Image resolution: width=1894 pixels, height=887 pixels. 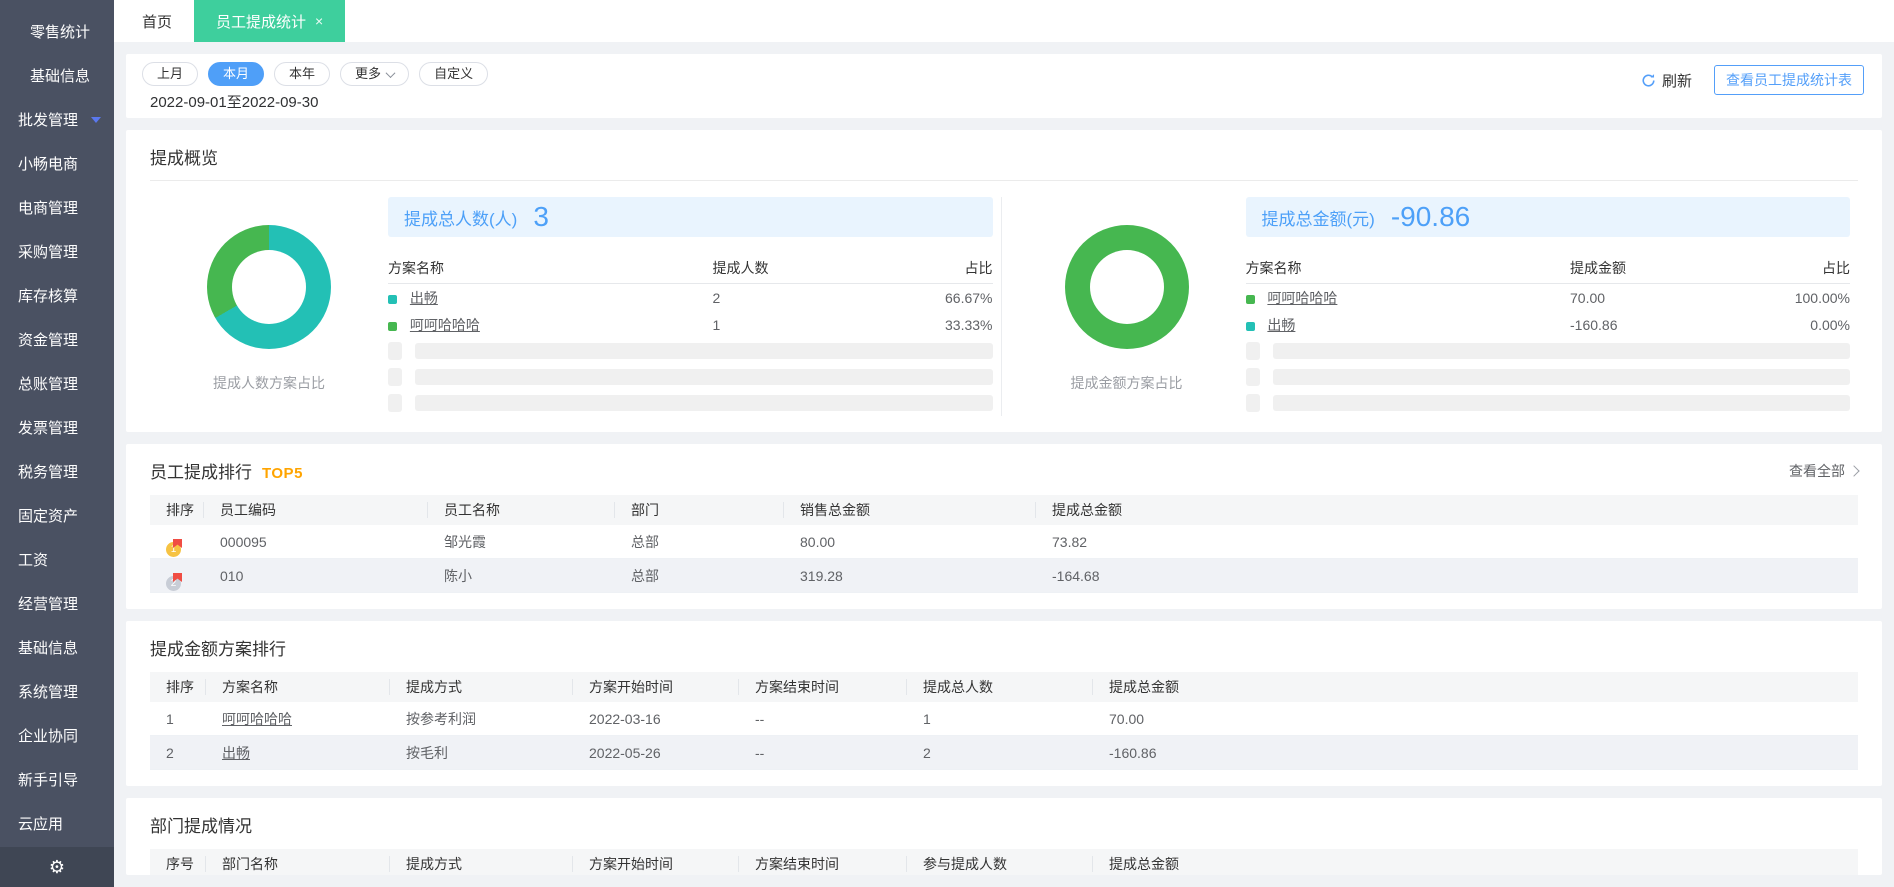 I want to click on col-amount: 提成金额, so click(x=1598, y=268).